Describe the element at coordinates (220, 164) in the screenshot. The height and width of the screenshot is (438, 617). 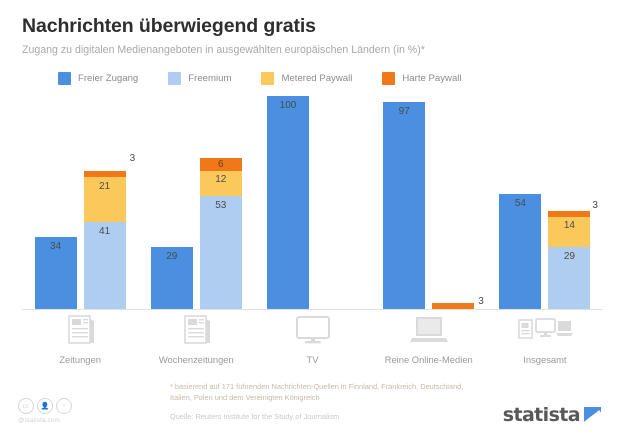
I see `bar-segment-harte-paywall: 6` at that location.